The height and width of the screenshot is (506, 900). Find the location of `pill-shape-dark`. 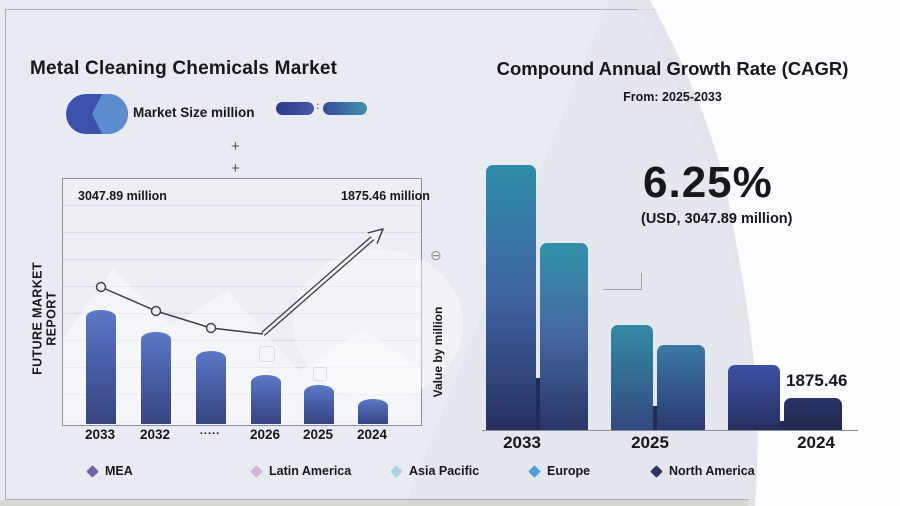

pill-shape-dark is located at coordinates (295, 108).